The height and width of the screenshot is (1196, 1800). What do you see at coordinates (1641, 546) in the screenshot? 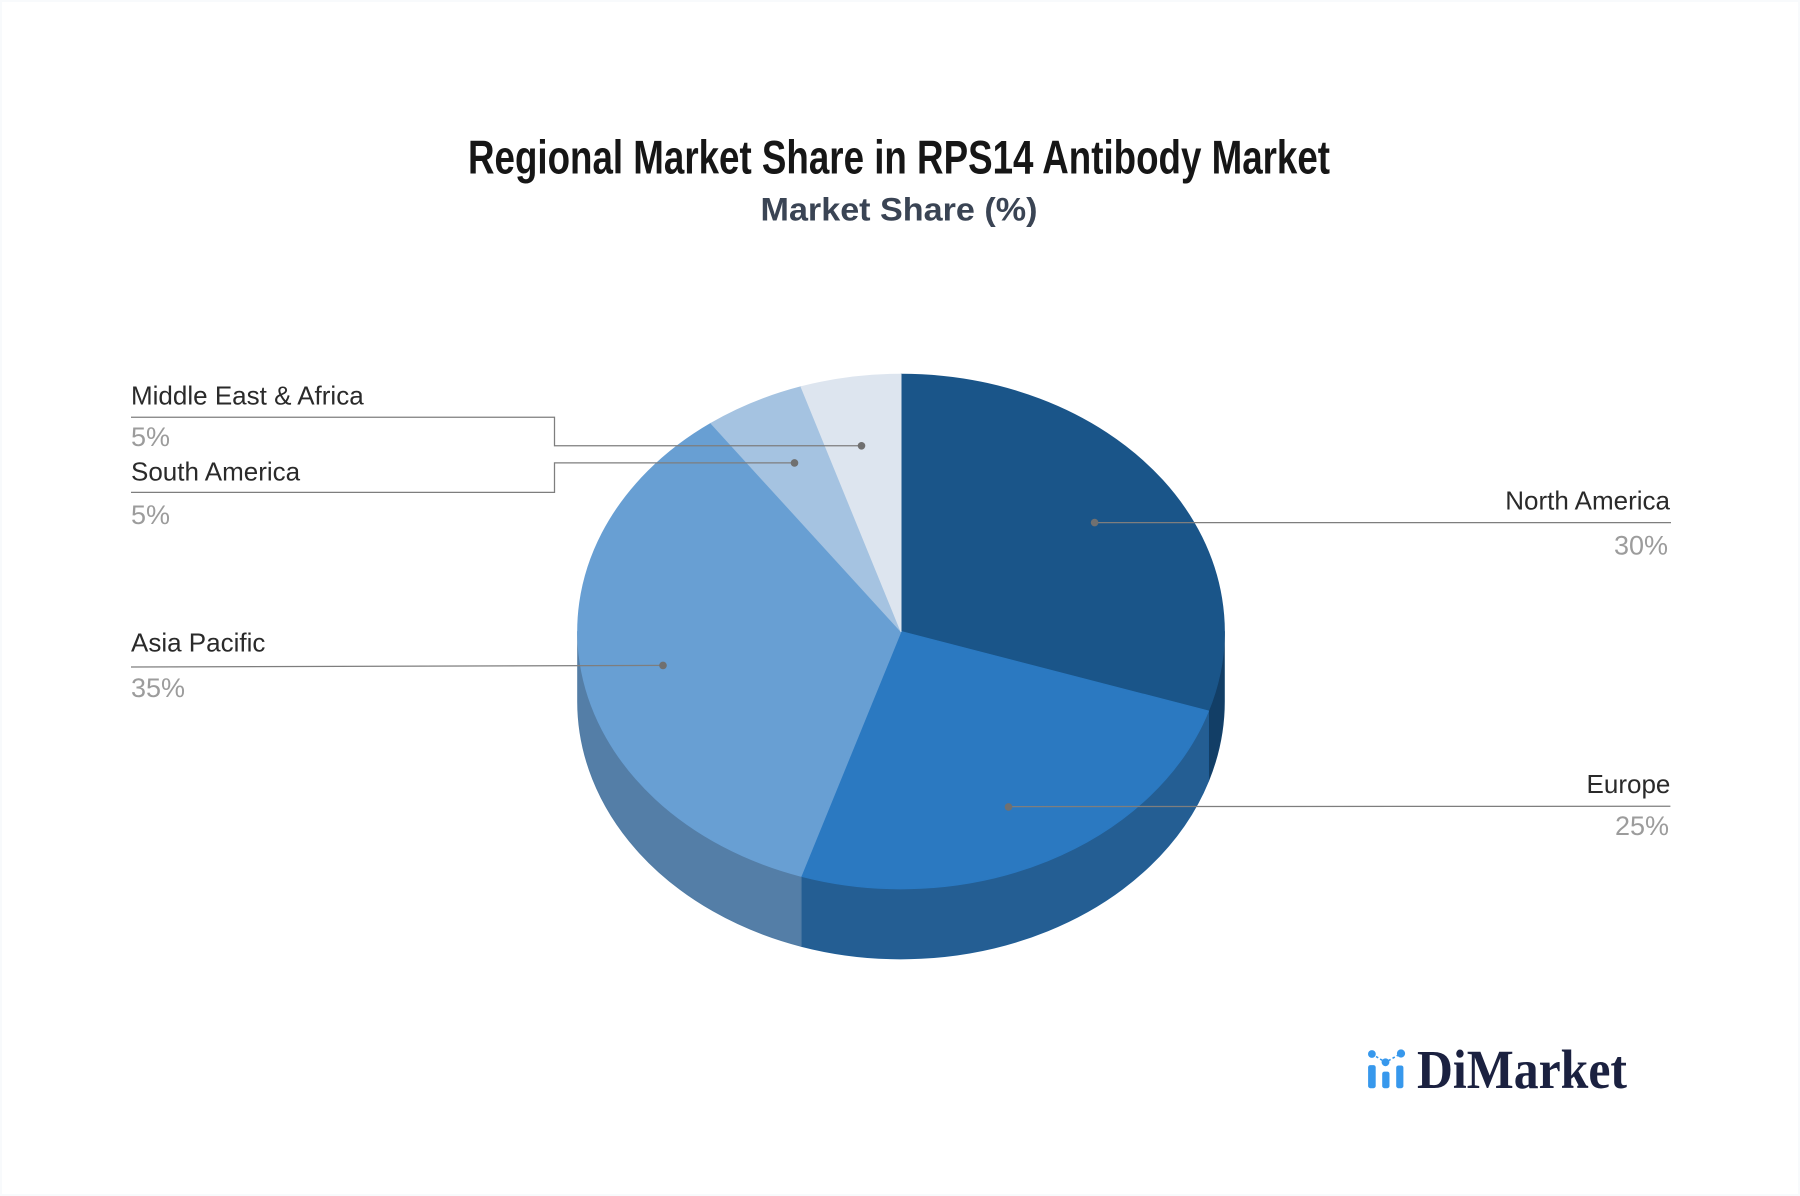
I see `svg-text: 30%` at bounding box center [1641, 546].